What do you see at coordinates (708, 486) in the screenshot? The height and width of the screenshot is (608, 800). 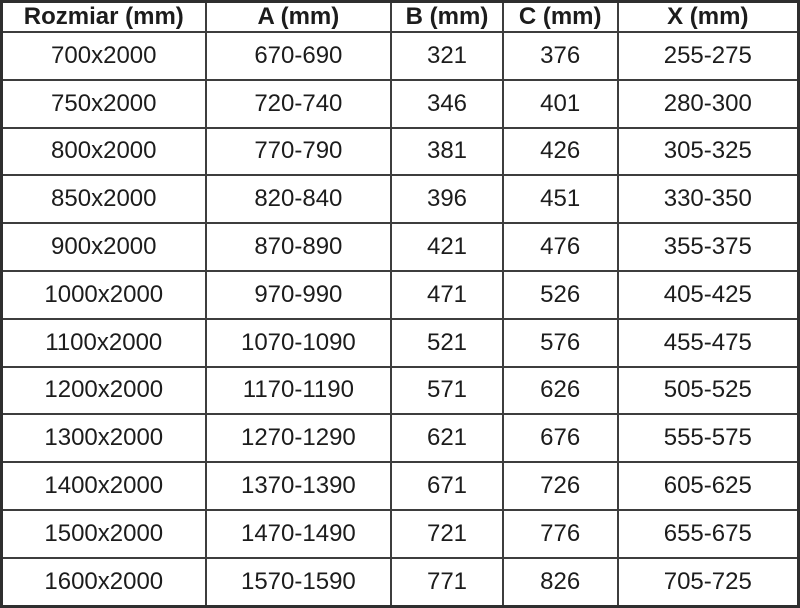 I see `table-cell: 605-625` at bounding box center [708, 486].